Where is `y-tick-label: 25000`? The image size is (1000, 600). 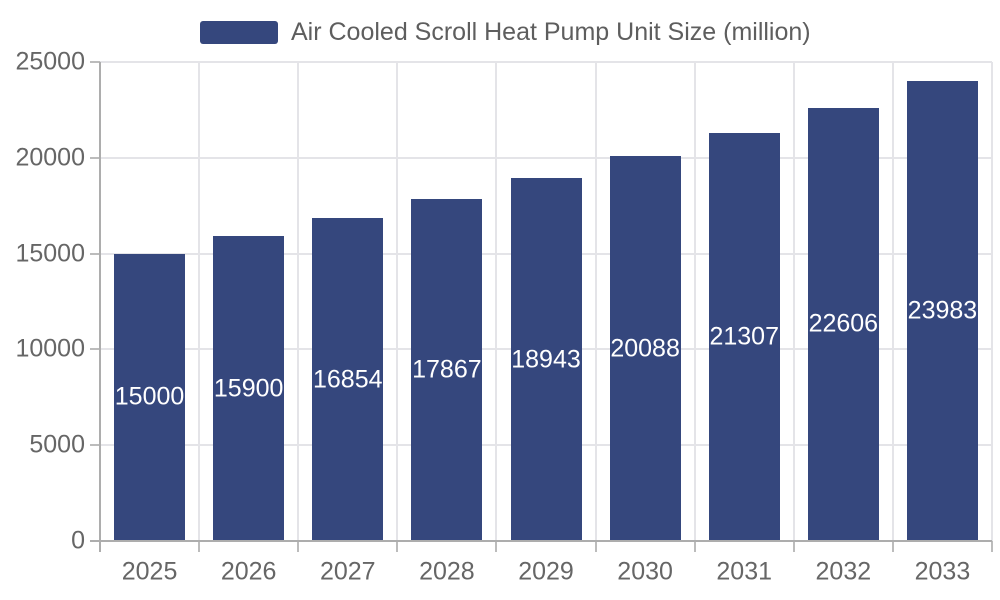
y-tick-label: 25000 is located at coordinates (50, 61).